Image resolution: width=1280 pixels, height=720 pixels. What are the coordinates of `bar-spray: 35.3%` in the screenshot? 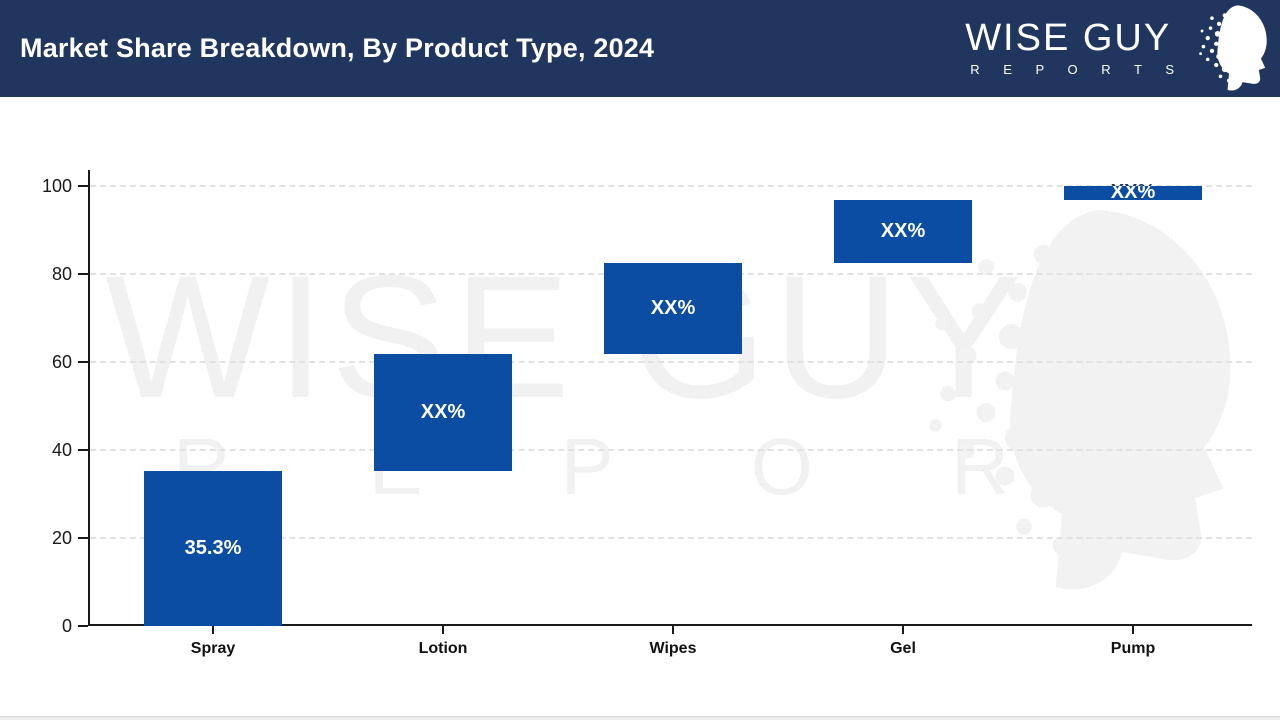 It's located at (213, 548).